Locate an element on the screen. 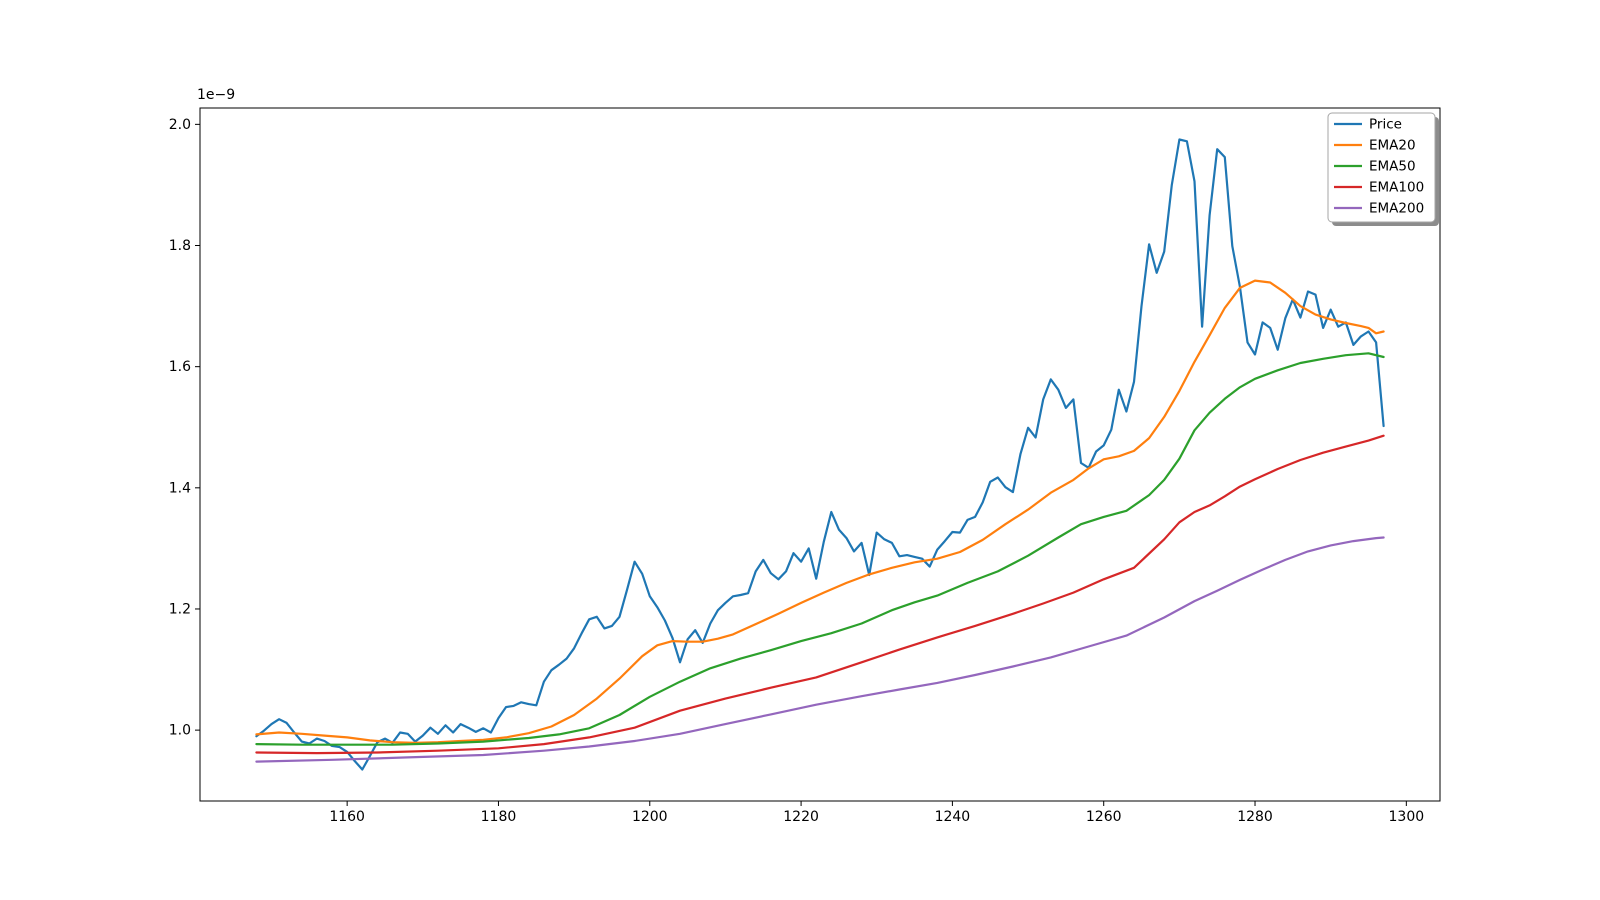 This screenshot has height=900, width=1600. x-axis-tick-label: 1160 is located at coordinates (347, 817).